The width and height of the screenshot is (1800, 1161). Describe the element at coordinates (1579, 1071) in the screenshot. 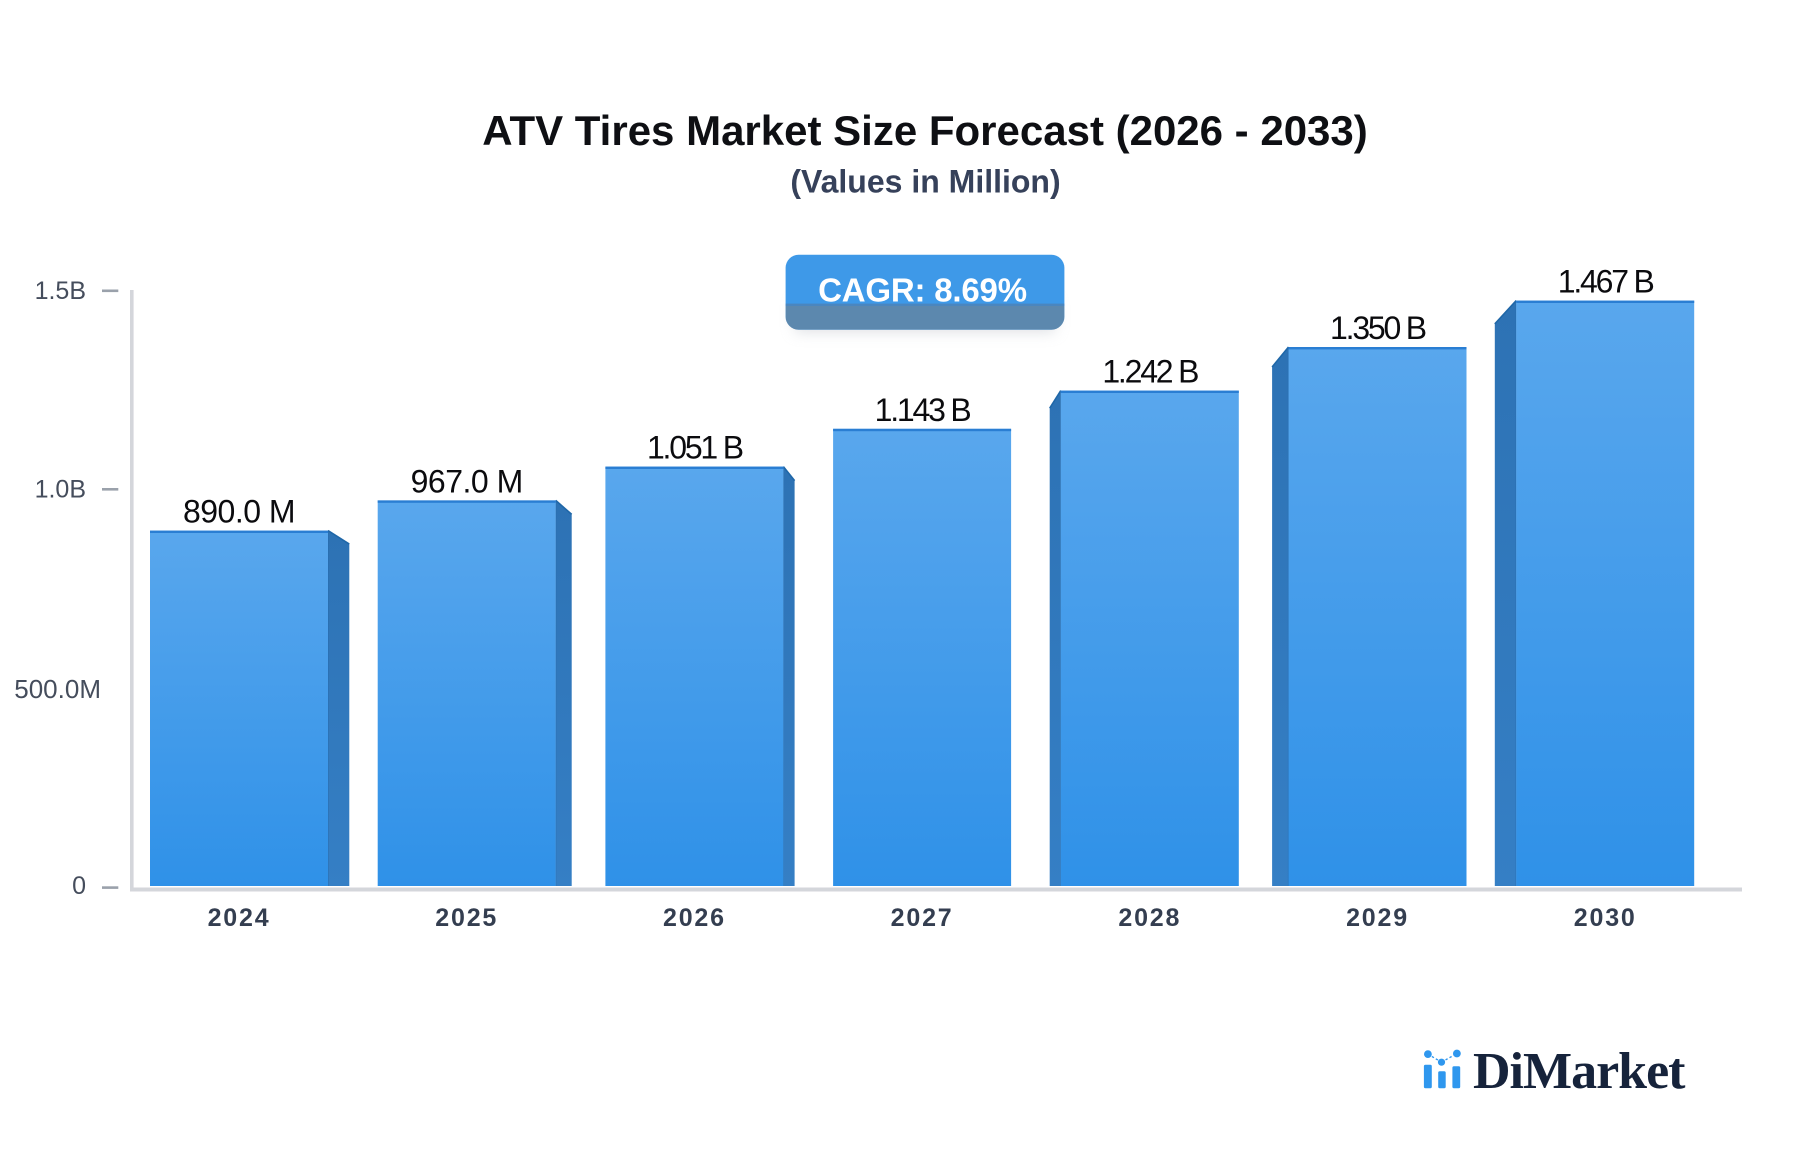

I see `svg-text: DiMarket` at that location.